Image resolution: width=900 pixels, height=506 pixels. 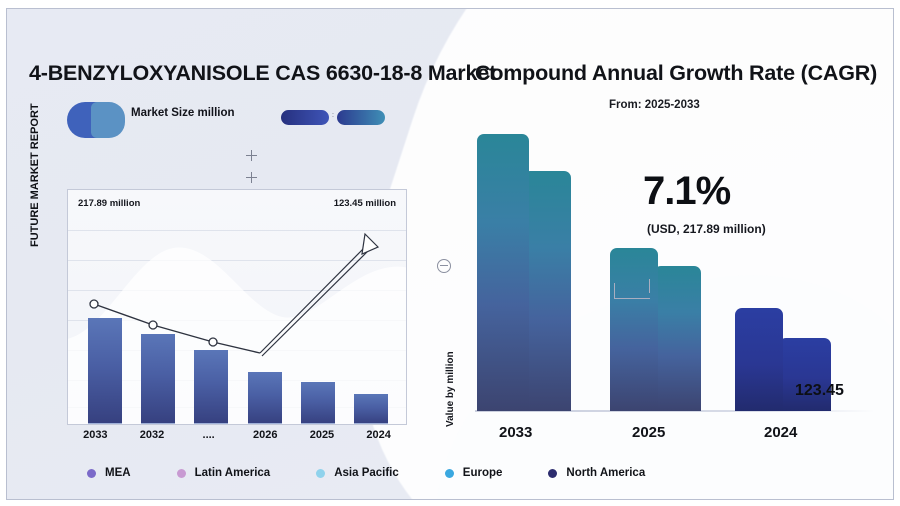 I want to click on legend-label: Latin America, so click(x=232, y=473).